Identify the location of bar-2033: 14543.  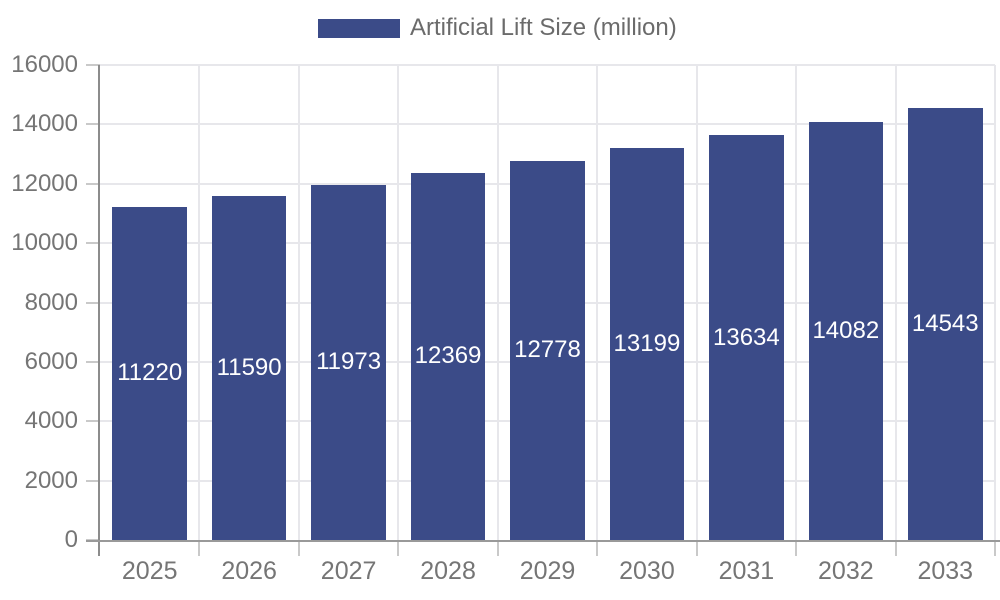
(945, 324).